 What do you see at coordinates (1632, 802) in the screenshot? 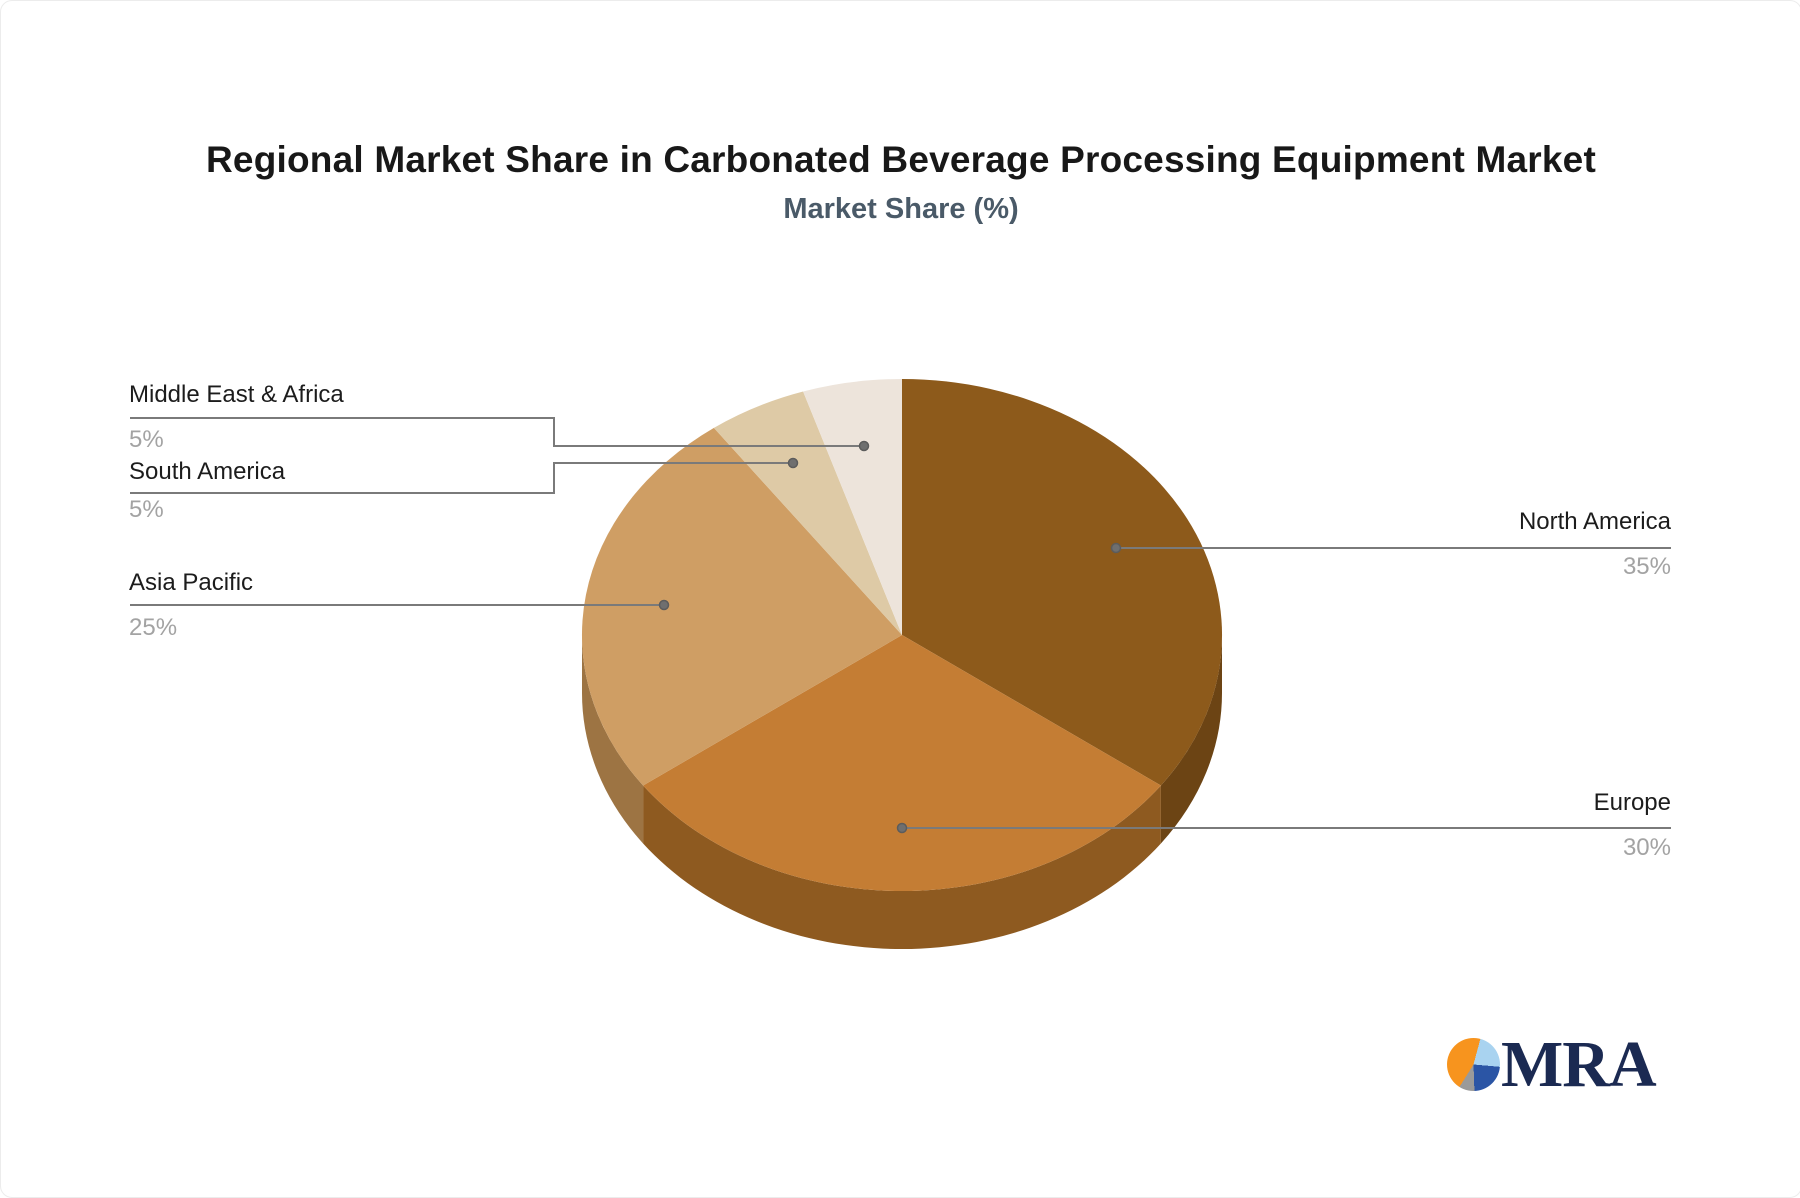
I see `slice-label-europe: Europe` at bounding box center [1632, 802].